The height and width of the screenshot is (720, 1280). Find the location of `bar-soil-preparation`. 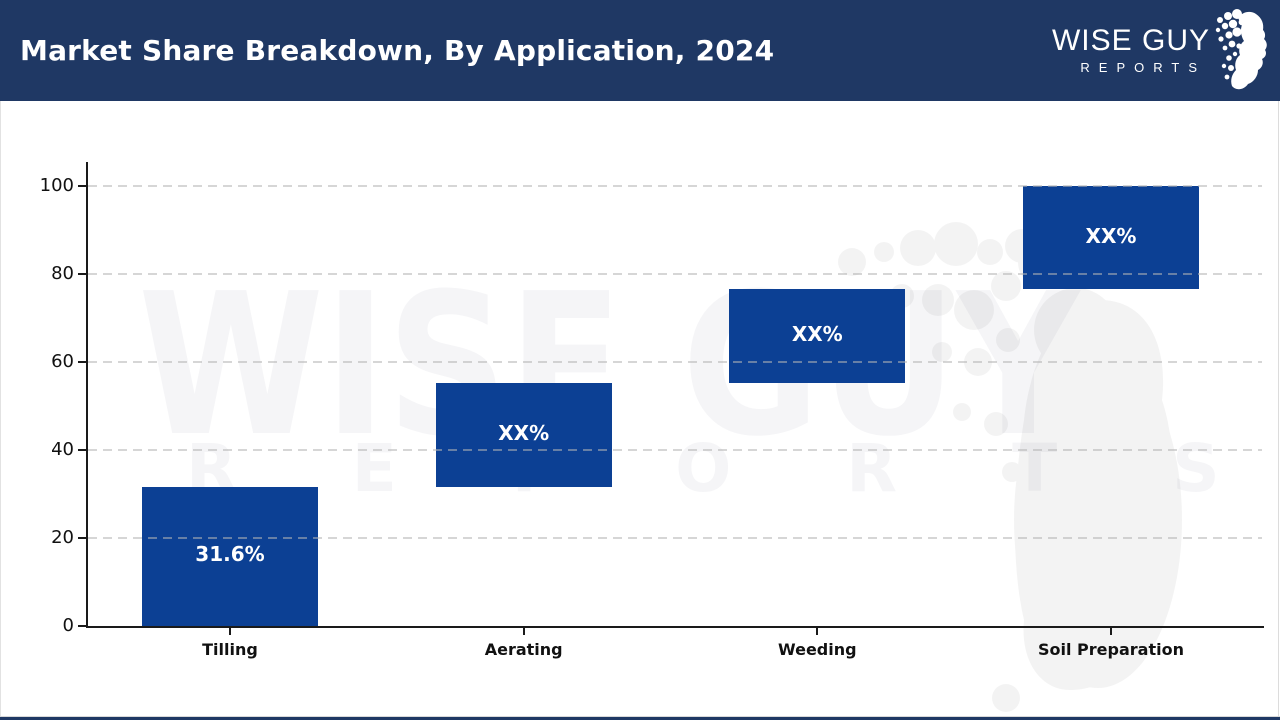

bar-soil-preparation is located at coordinates (1111, 238).